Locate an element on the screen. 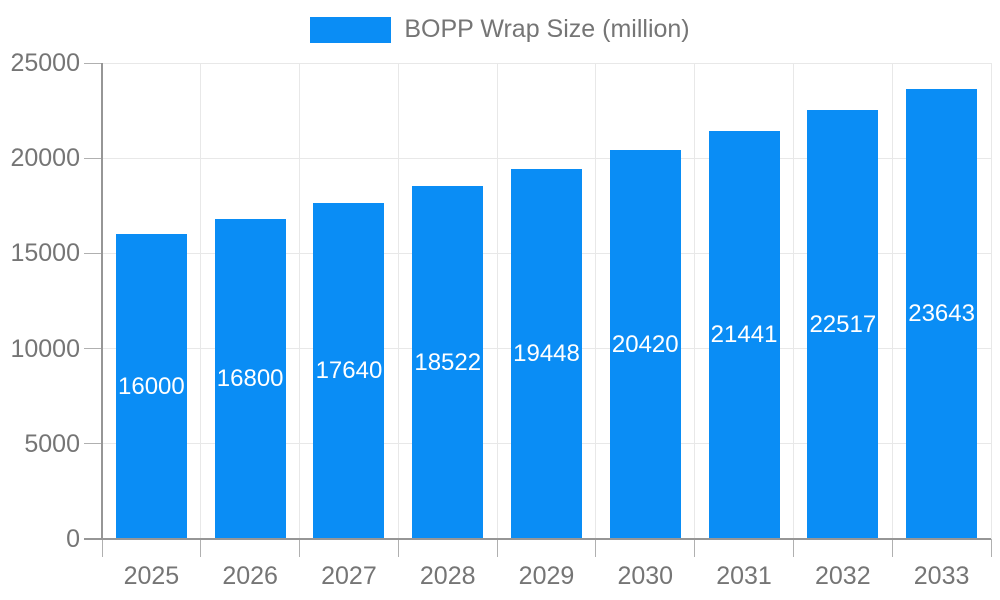 This screenshot has width=1000, height=600. x-axis-label-2026: 2026 is located at coordinates (250, 576).